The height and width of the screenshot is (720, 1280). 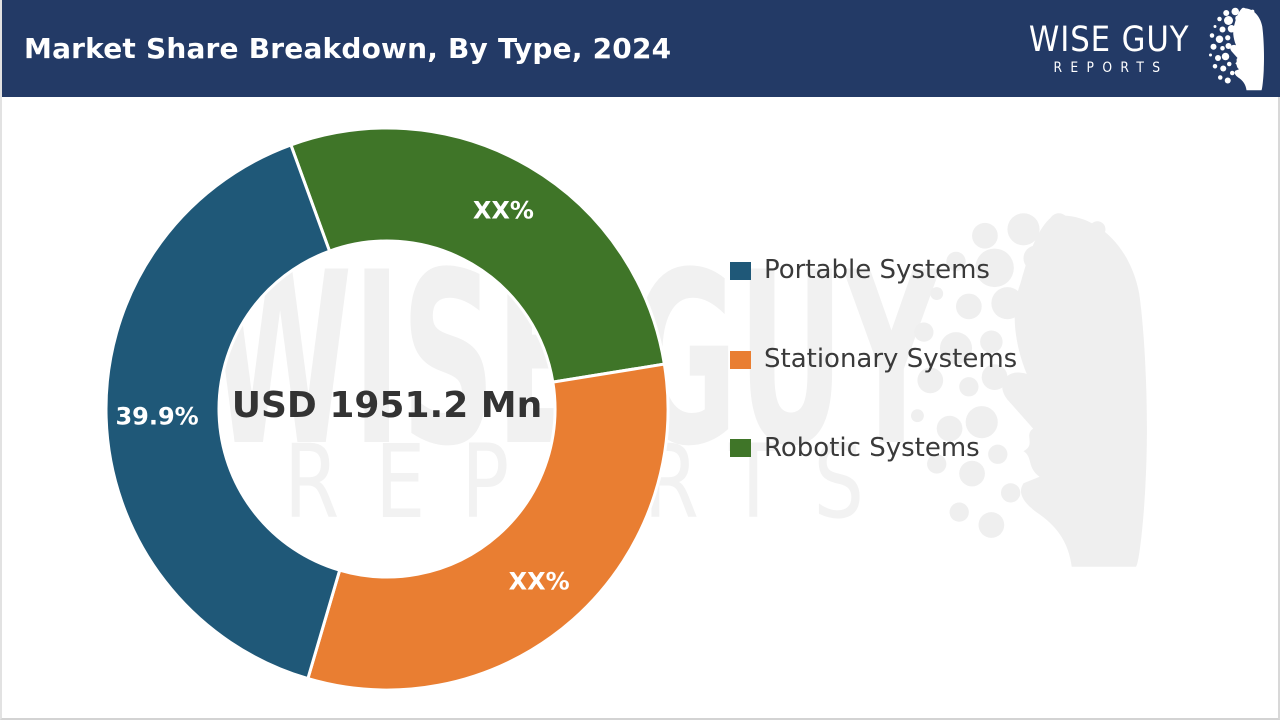 I want to click on legend-label: Robotic Systems, so click(x=872, y=447).